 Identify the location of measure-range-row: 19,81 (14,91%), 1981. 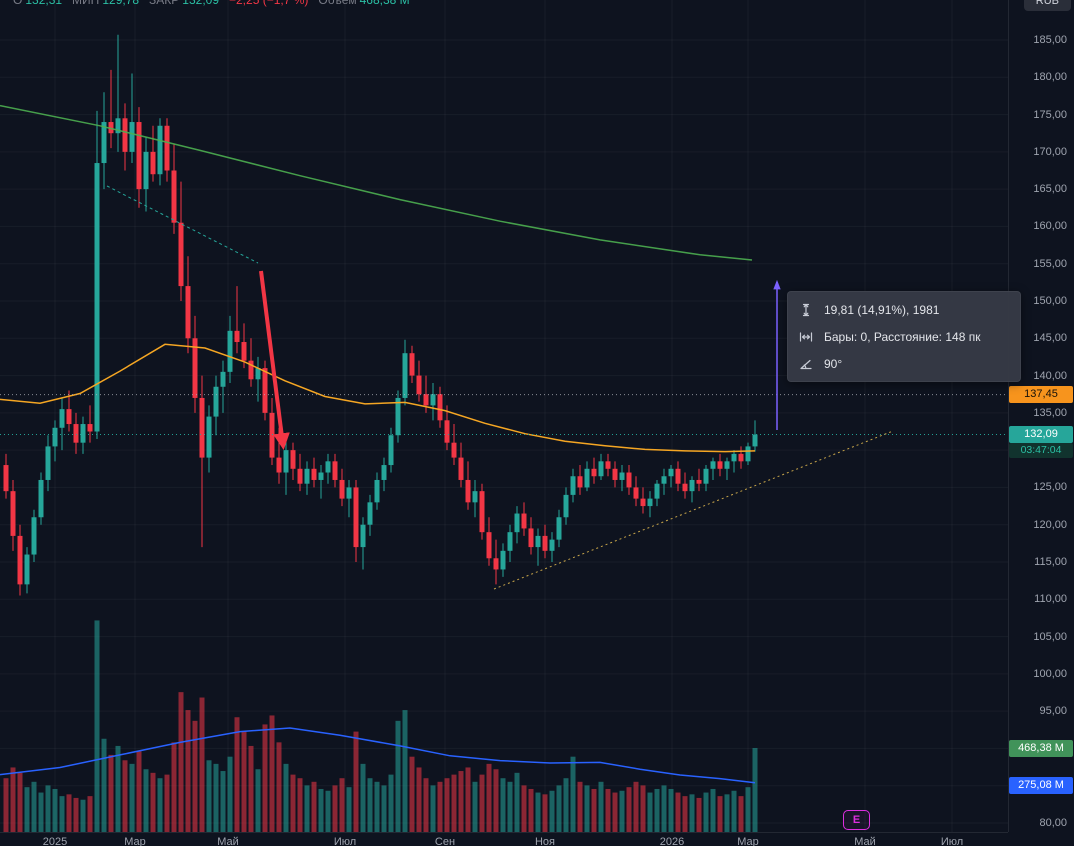
(904, 309).